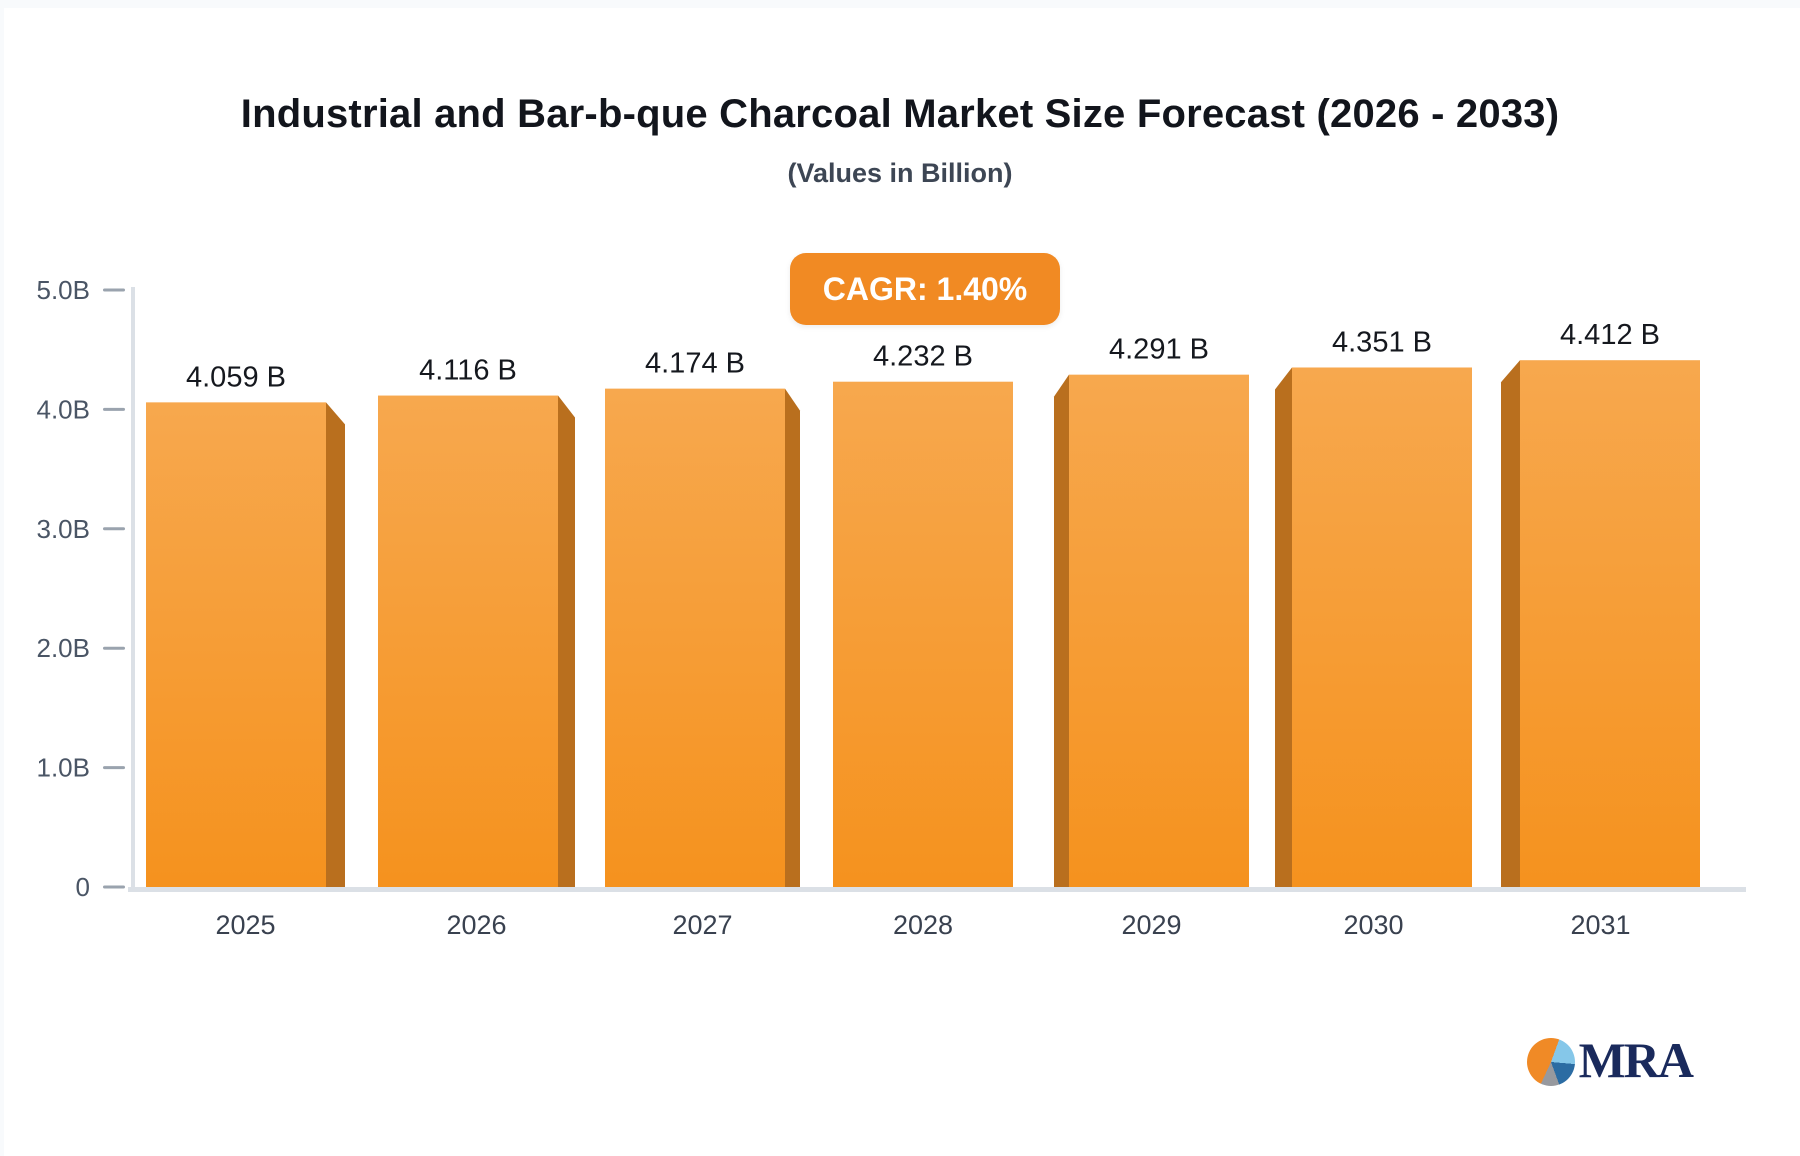  What do you see at coordinates (1159, 350) in the screenshot?
I see `bar-value-label: 4.291 B` at bounding box center [1159, 350].